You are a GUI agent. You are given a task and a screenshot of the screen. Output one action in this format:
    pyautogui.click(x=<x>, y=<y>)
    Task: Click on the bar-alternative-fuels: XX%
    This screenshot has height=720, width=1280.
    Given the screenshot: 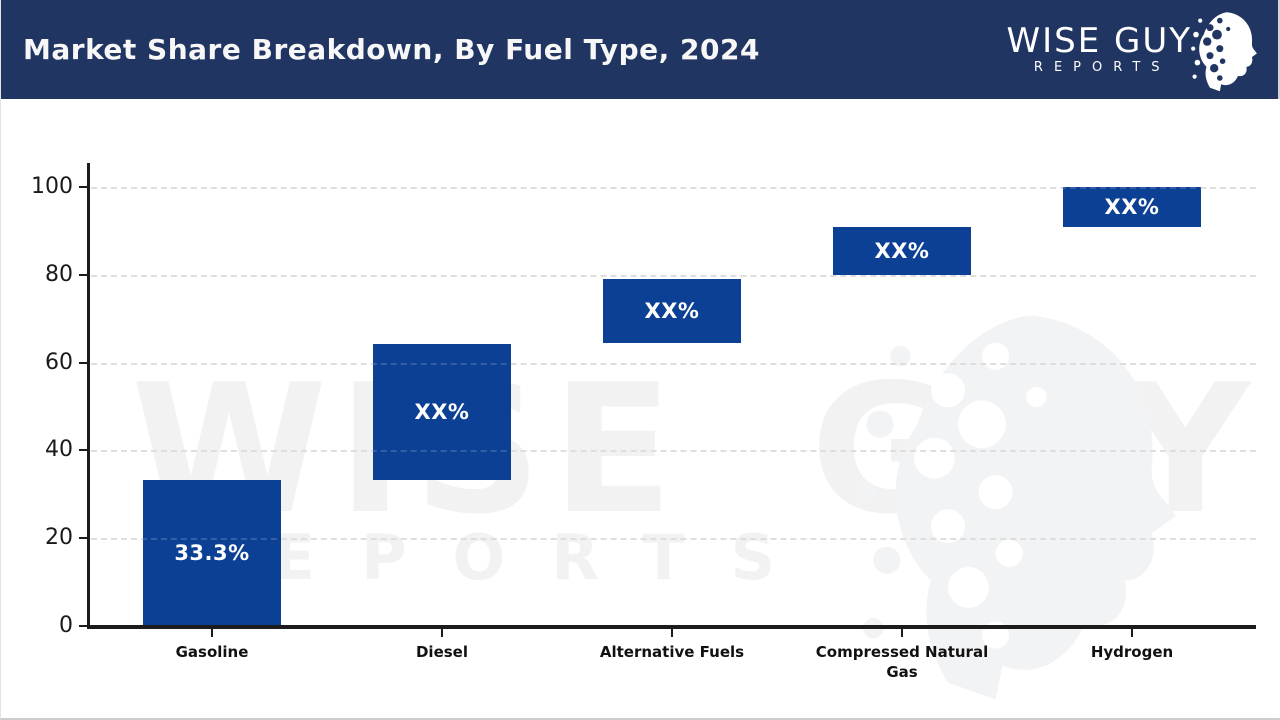 What is the action you would take?
    pyautogui.click(x=672, y=311)
    